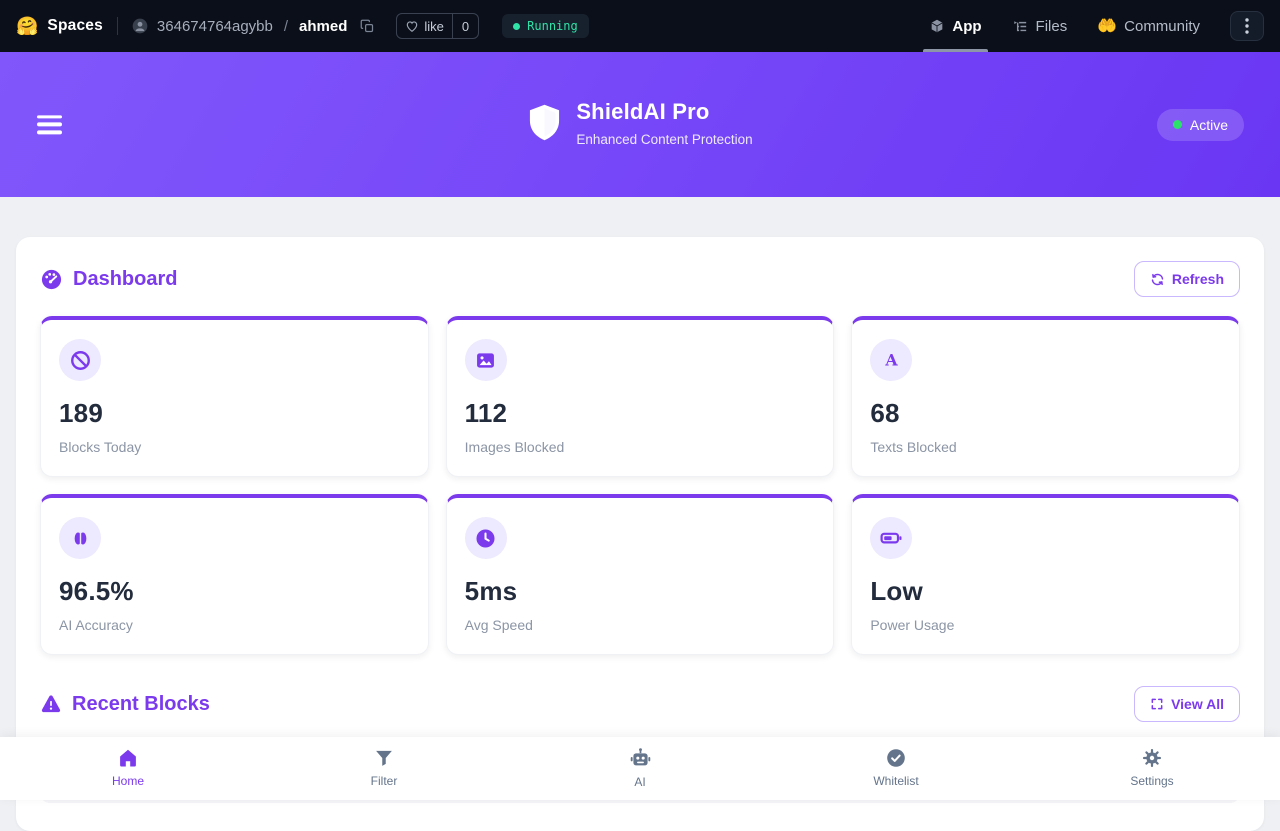 This screenshot has width=1280, height=831. I want to click on gear-icon, so click(1152, 758).